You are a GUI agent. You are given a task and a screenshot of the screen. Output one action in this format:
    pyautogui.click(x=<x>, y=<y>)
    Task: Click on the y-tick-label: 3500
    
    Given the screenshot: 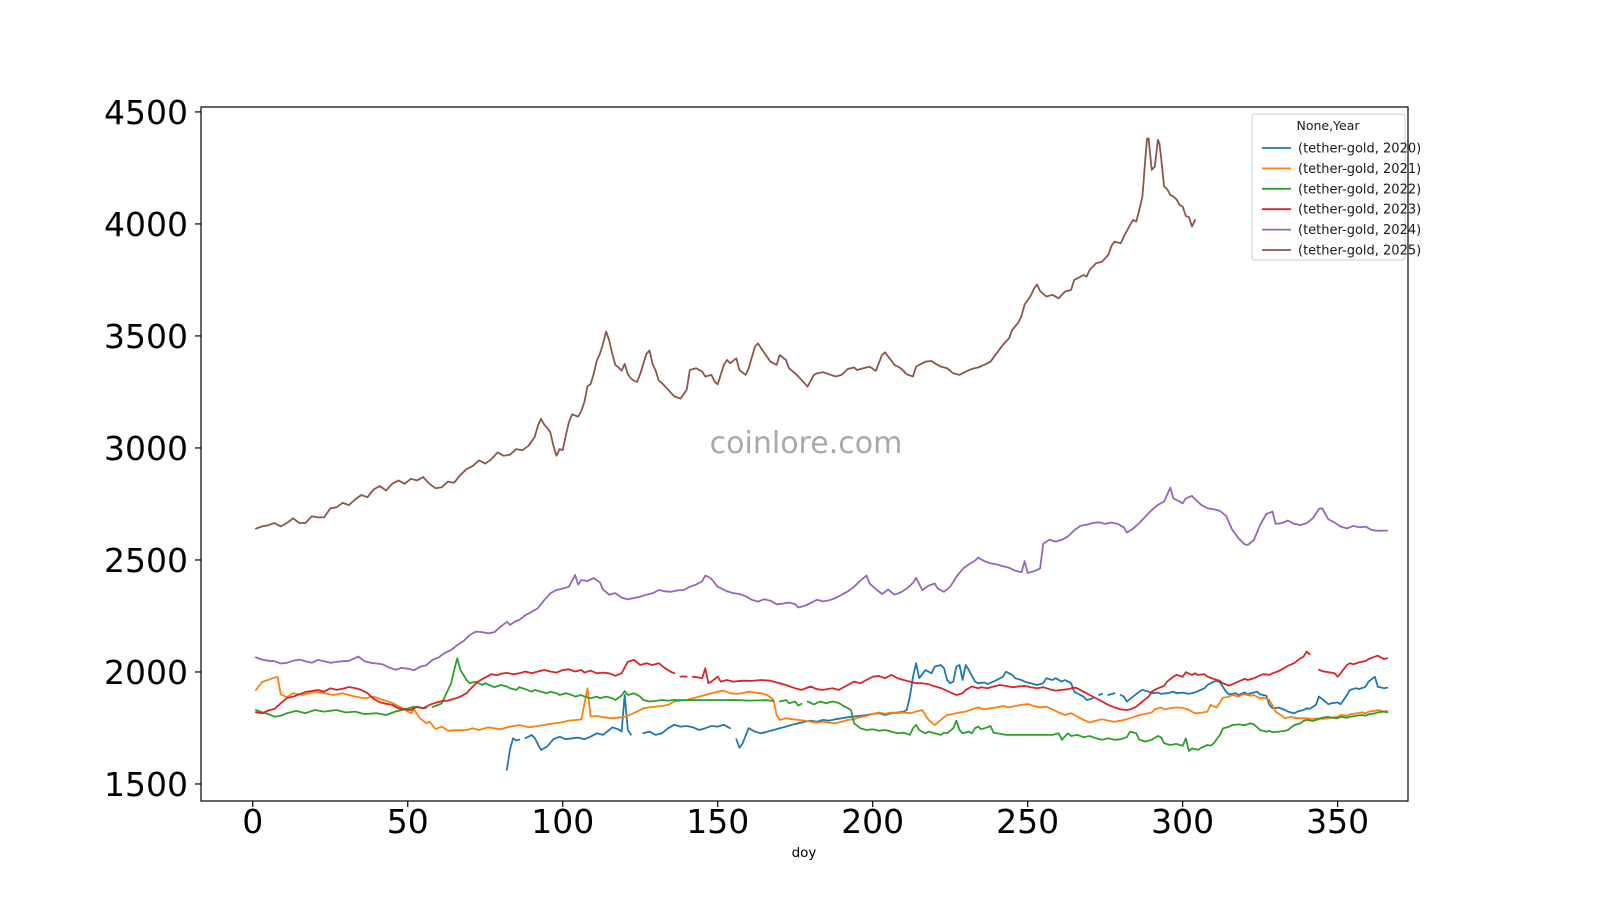 What is the action you would take?
    pyautogui.click(x=146, y=336)
    